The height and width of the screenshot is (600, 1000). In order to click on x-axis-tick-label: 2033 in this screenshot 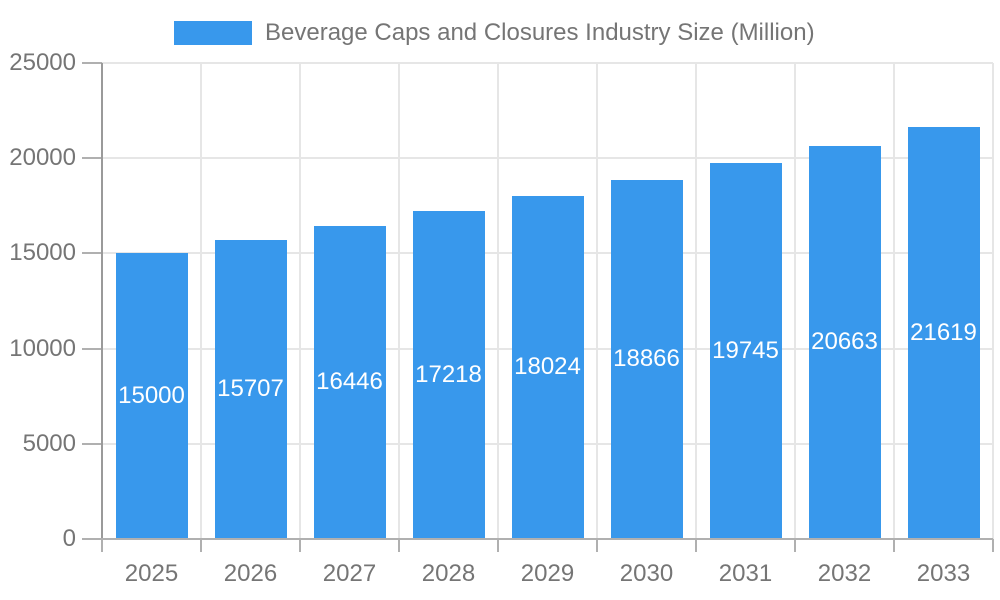, I will do `click(943, 573)`.